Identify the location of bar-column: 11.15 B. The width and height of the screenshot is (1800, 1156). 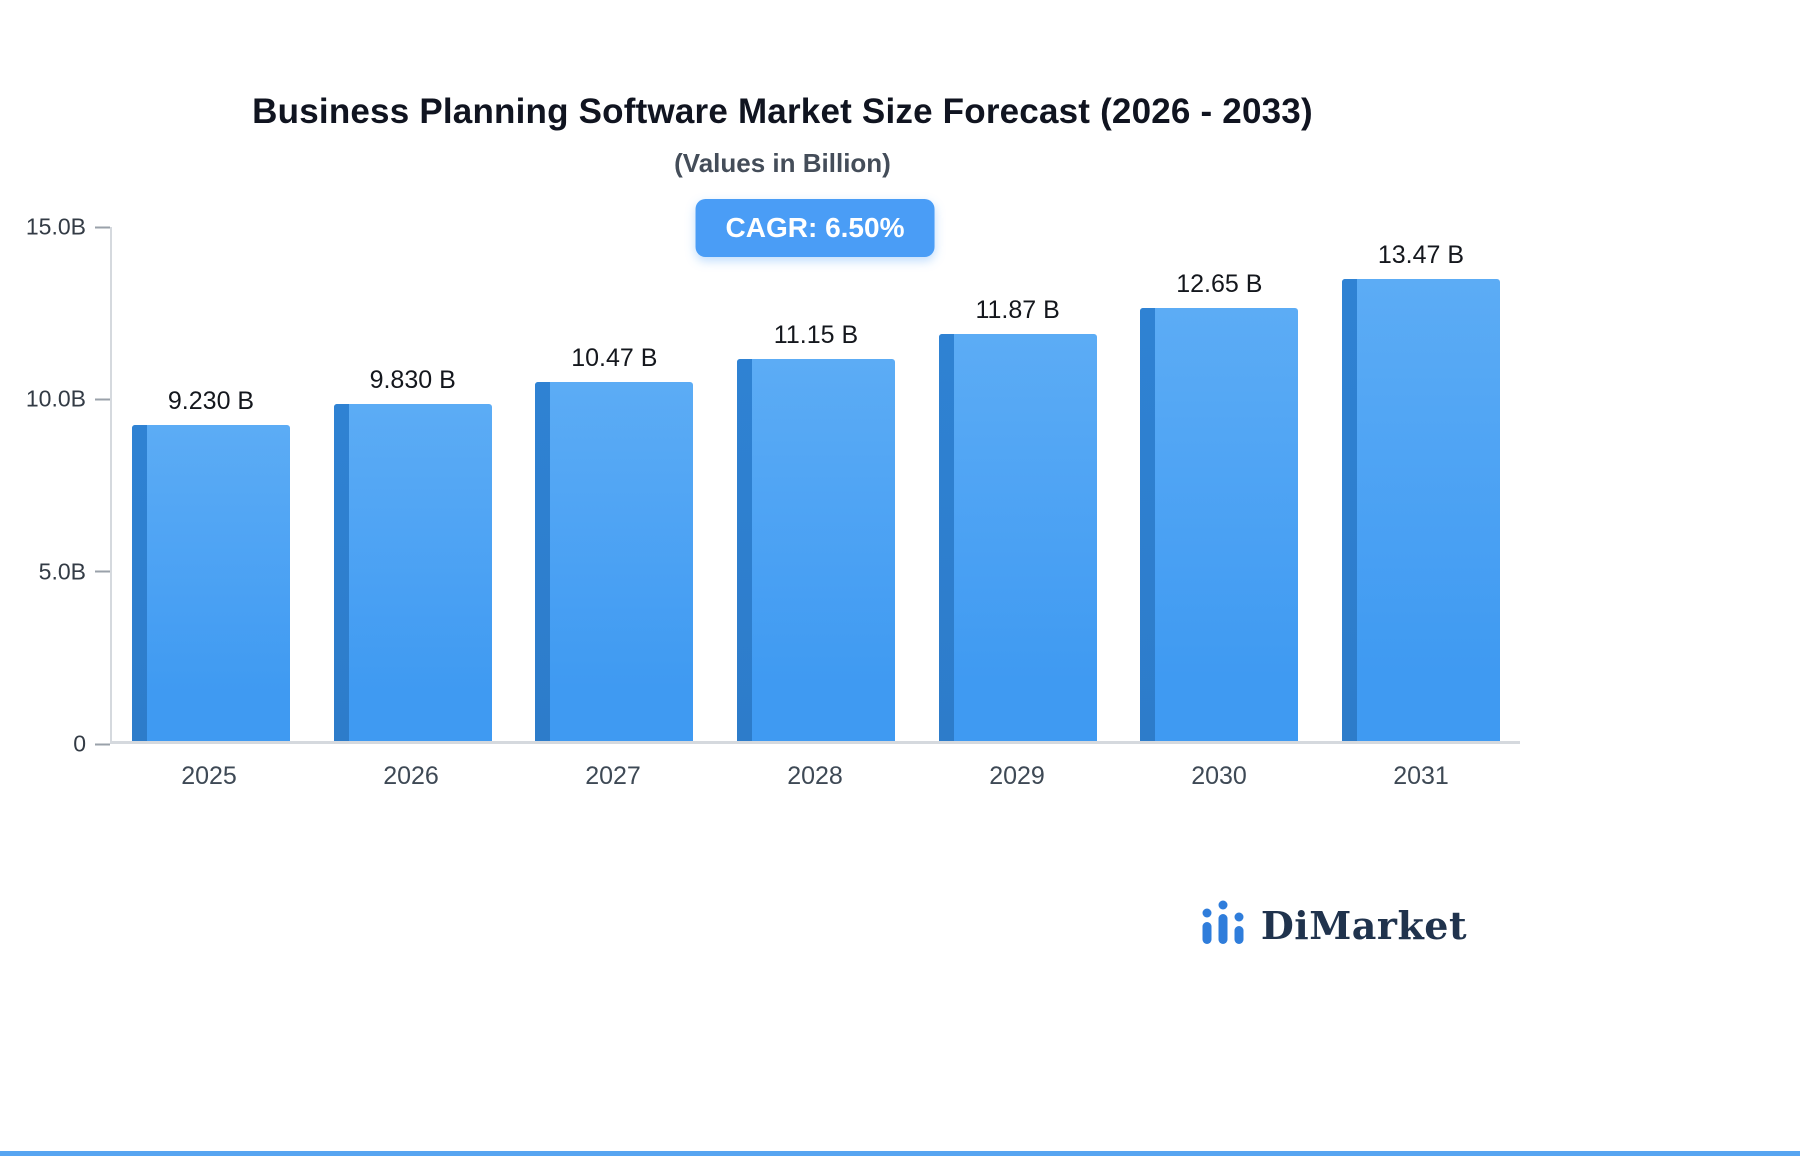
(815, 484).